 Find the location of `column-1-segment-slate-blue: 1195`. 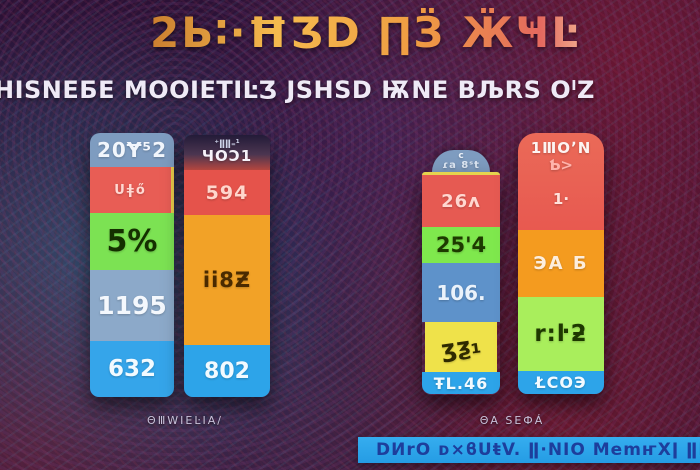

column-1-segment-slate-blue: 1195 is located at coordinates (132, 305).